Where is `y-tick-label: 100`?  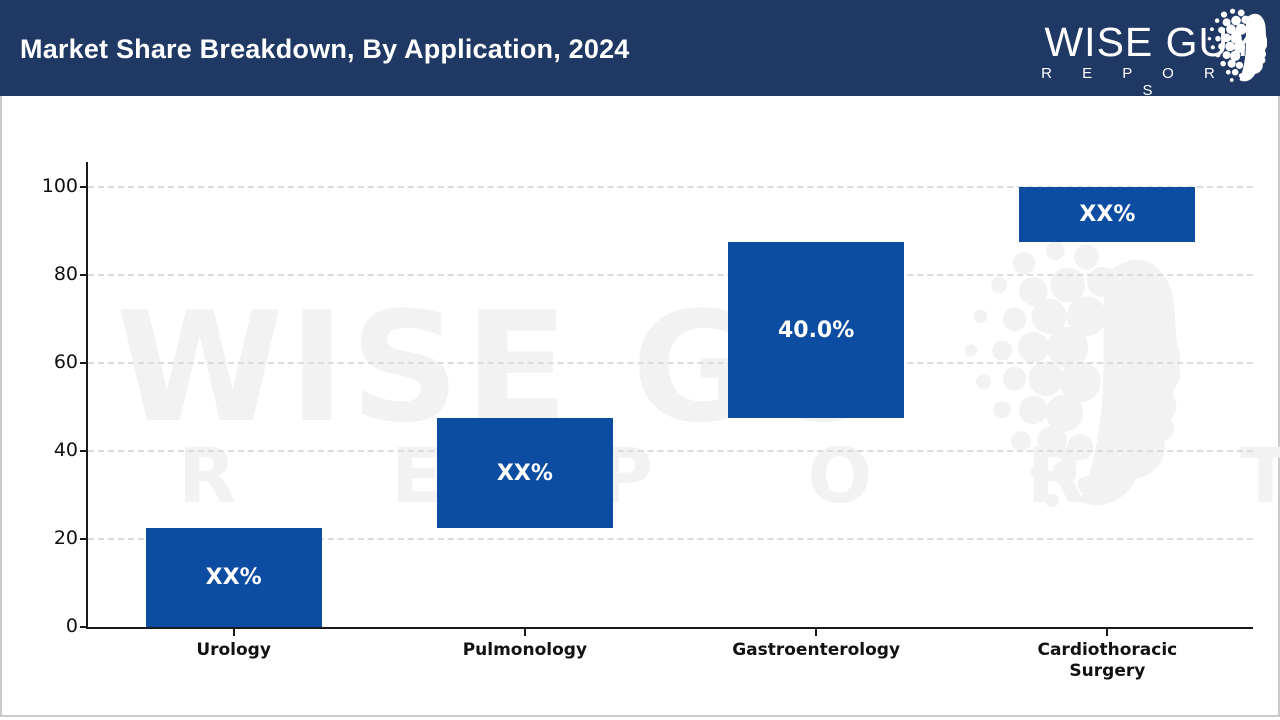 y-tick-label: 100 is located at coordinates (59, 186).